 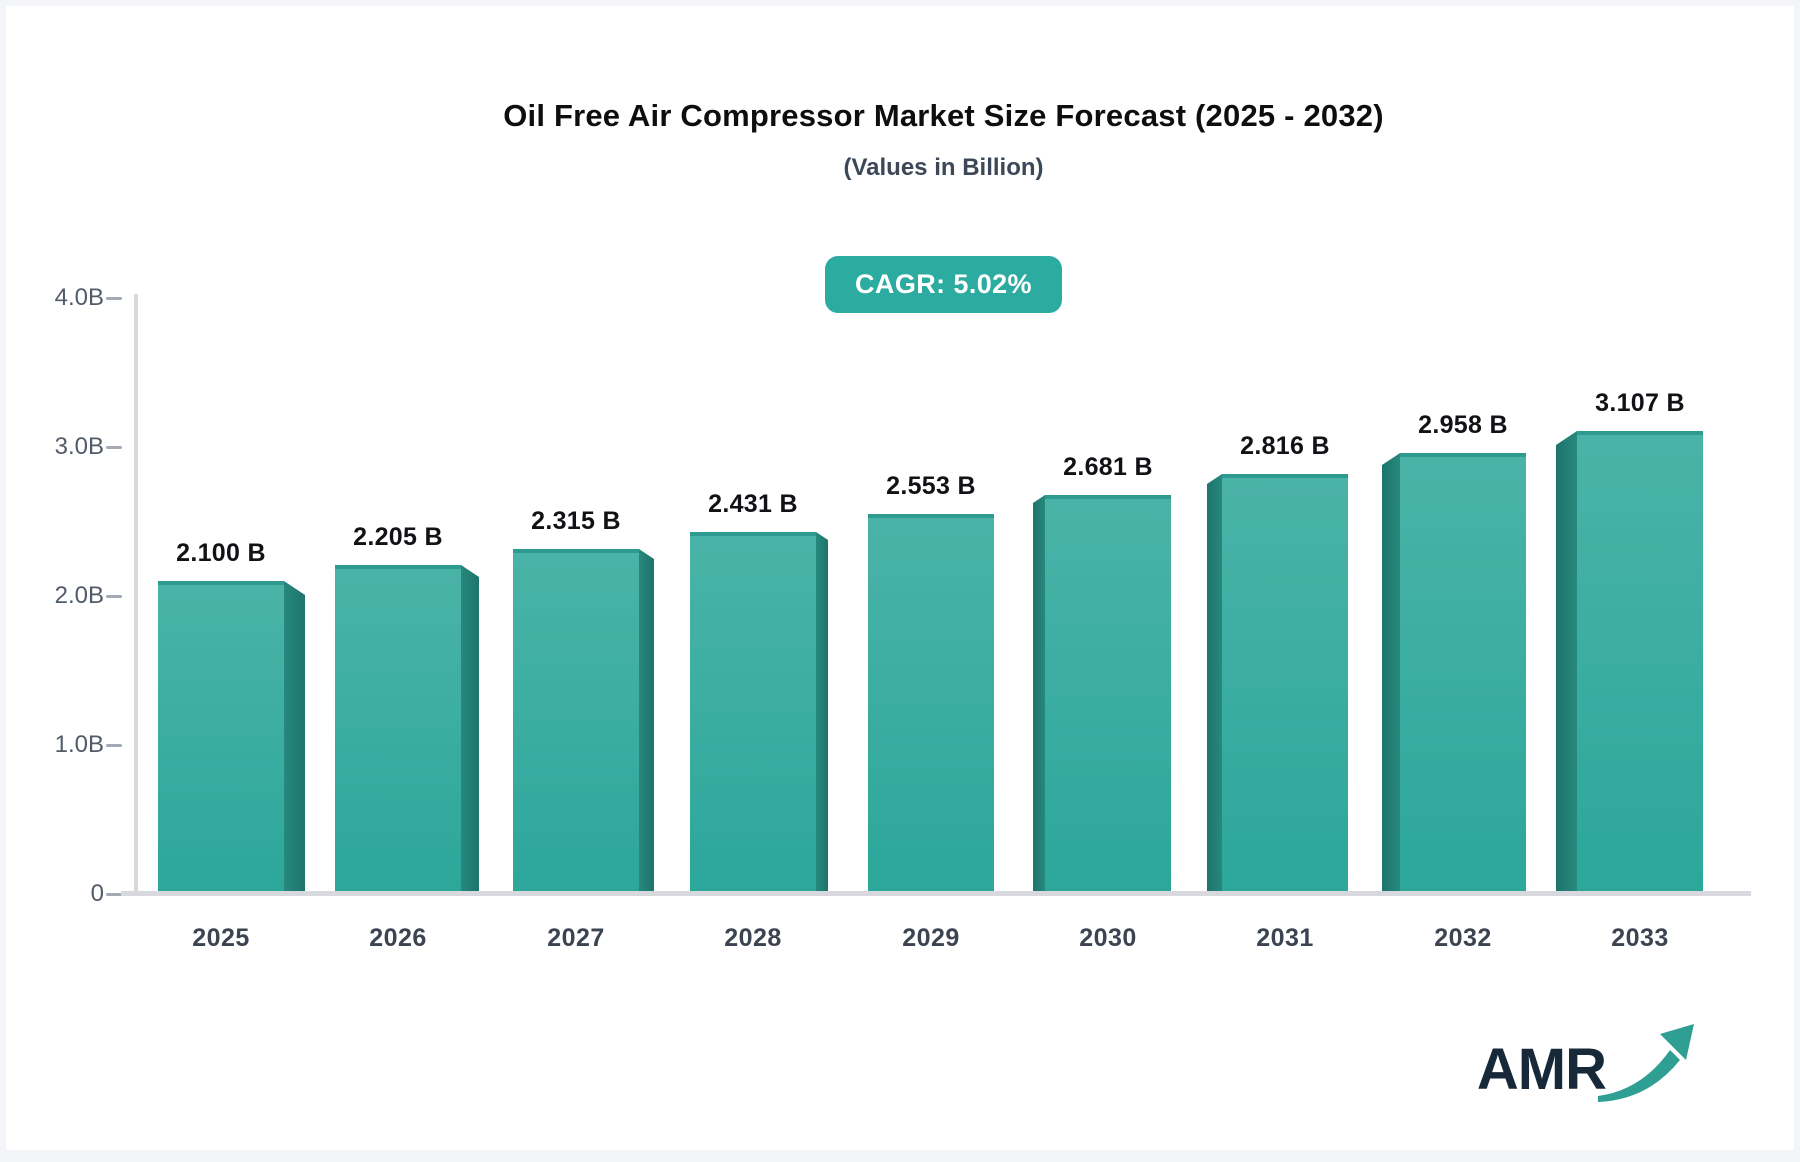 I want to click on bar-face-2026, so click(x=398, y=729).